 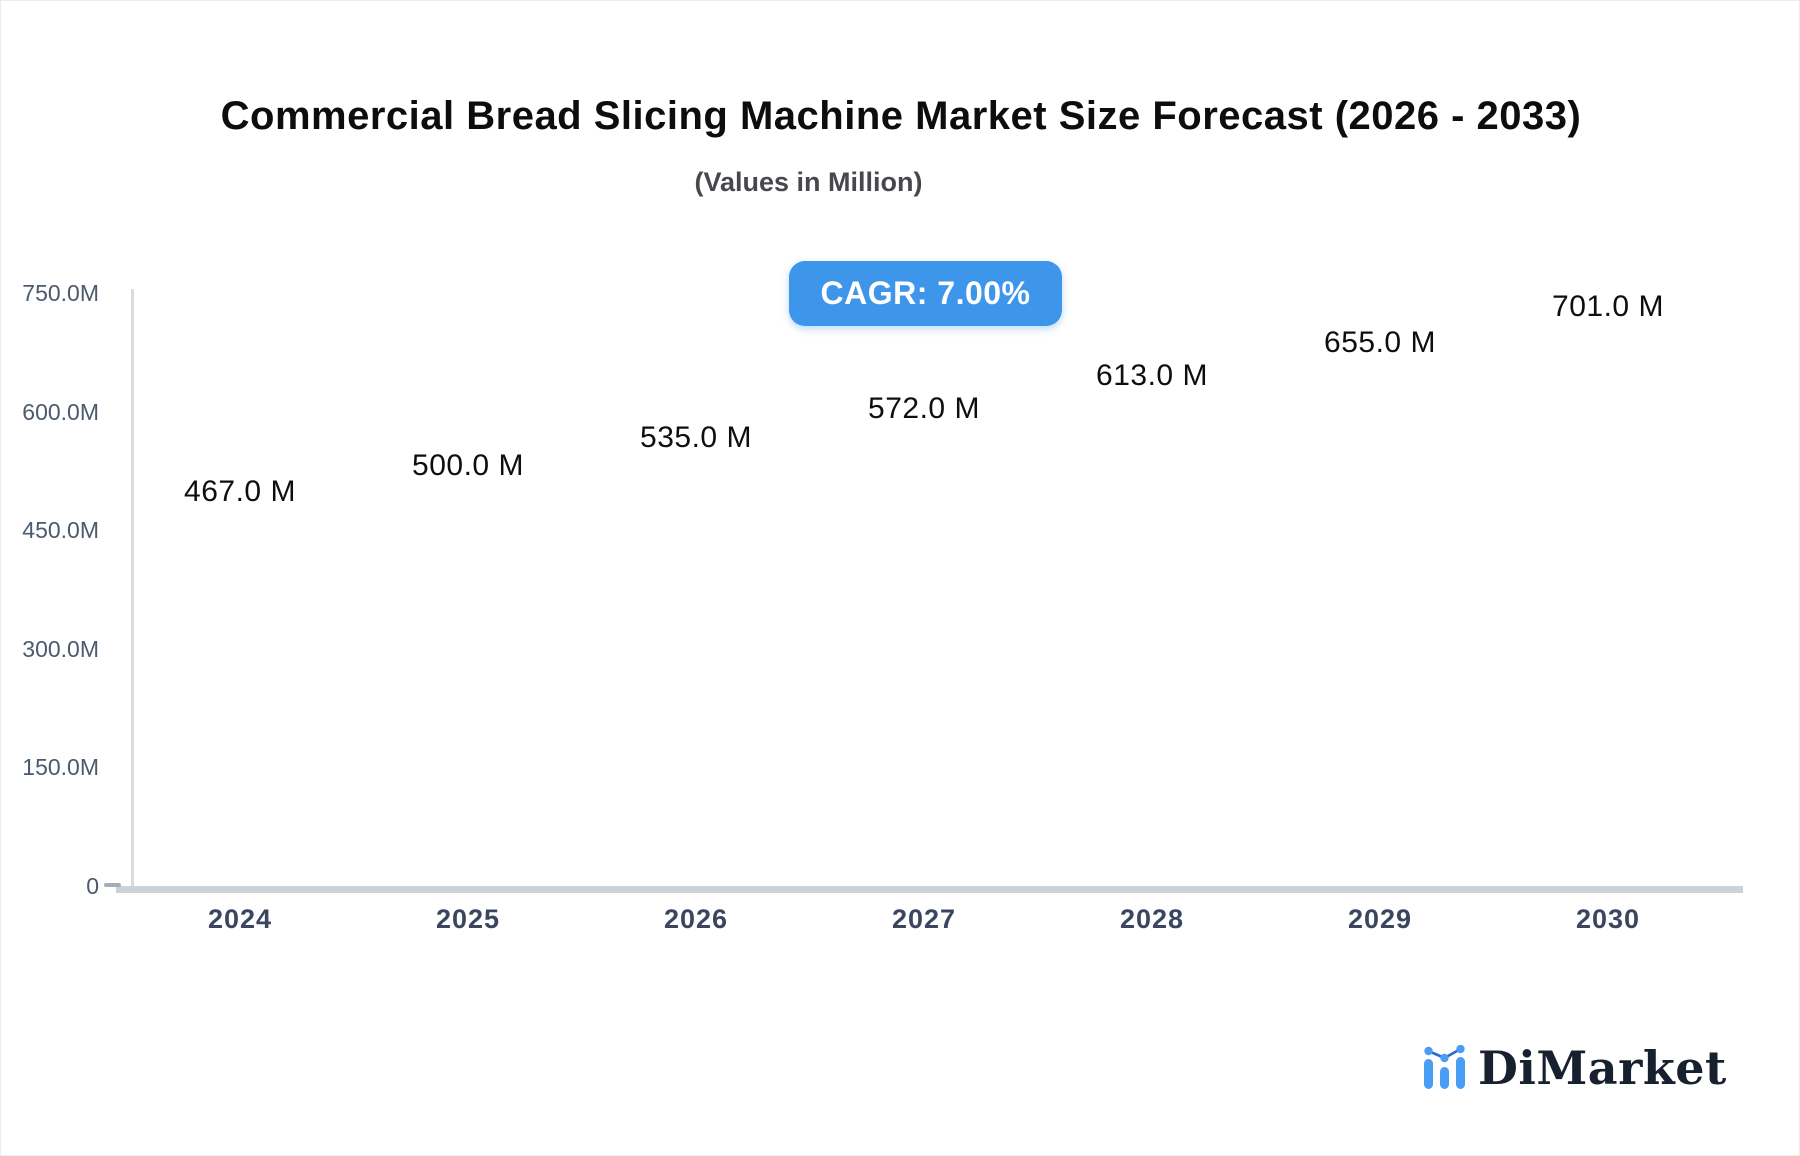 What do you see at coordinates (696, 437) in the screenshot?
I see `bar-value-label: 535.0 M` at bounding box center [696, 437].